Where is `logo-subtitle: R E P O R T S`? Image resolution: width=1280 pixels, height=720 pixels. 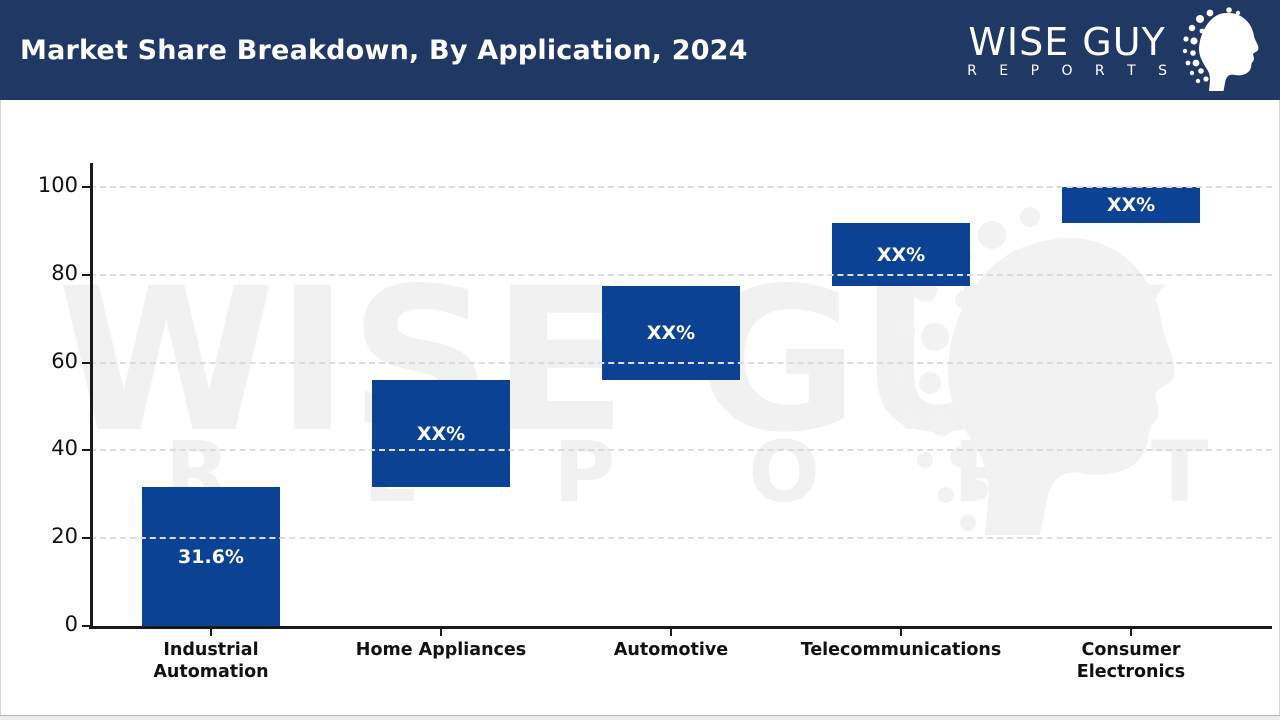 logo-subtitle: R E P O R T S is located at coordinates (1071, 70).